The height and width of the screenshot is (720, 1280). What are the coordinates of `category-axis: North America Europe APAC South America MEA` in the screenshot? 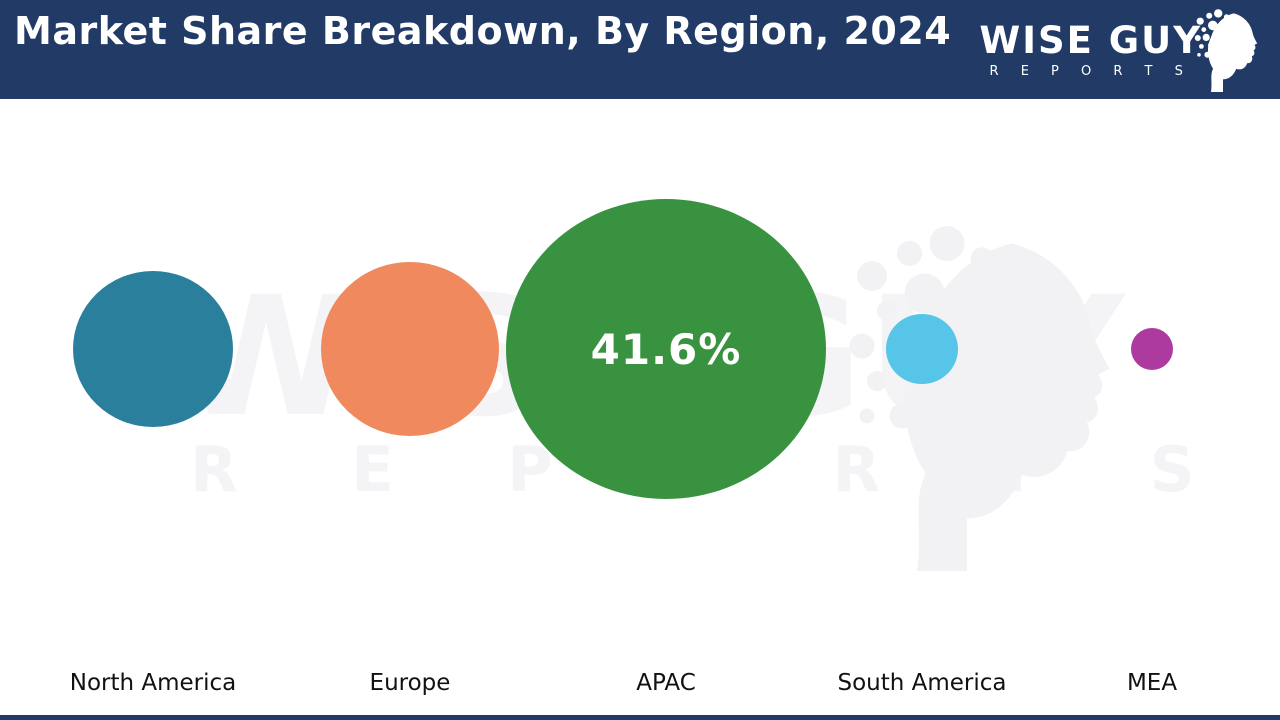 It's located at (640, 686).